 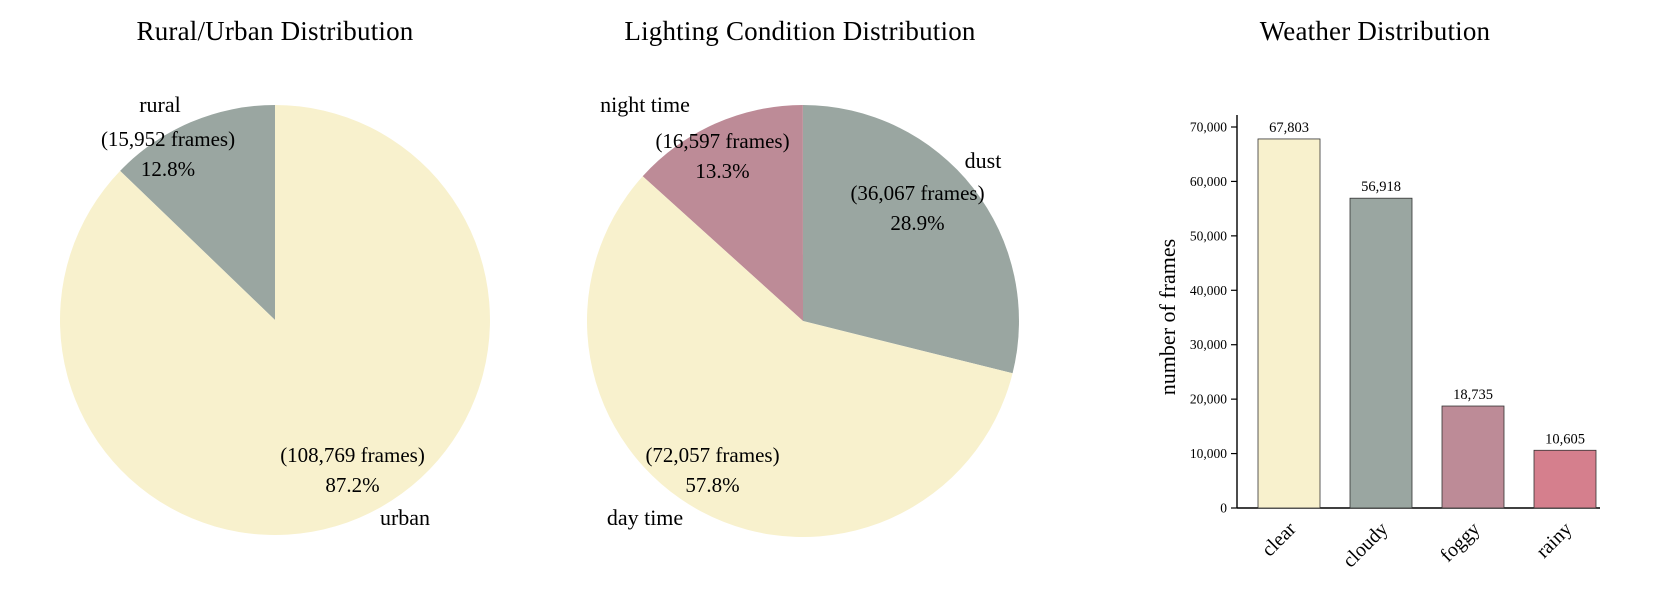 What do you see at coordinates (722, 156) in the screenshot?
I see `pie-slice-values-night-time: (16,597 frames) 13.3%` at bounding box center [722, 156].